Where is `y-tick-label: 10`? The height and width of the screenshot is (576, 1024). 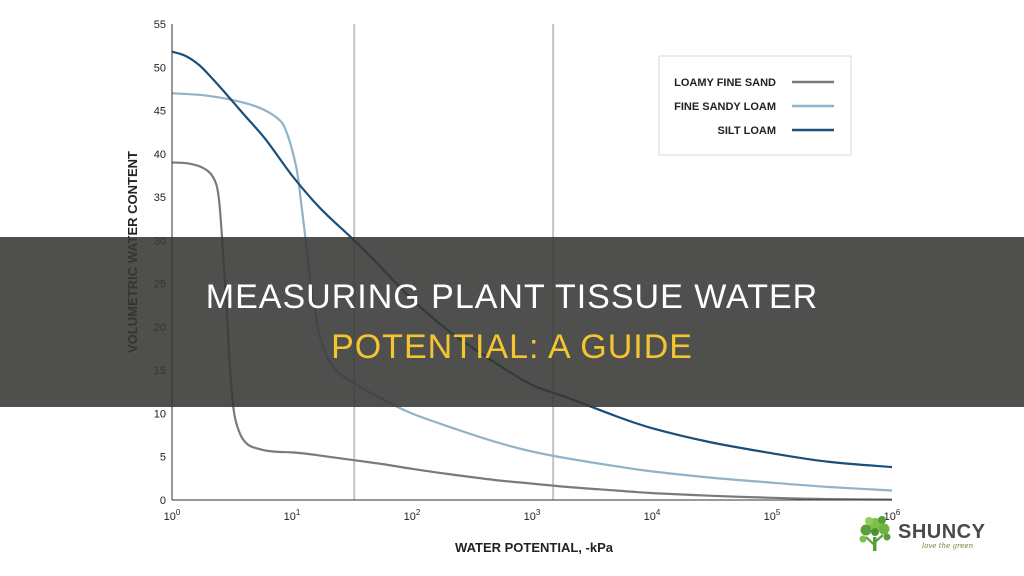
y-tick-label: 10 is located at coordinates (160, 414).